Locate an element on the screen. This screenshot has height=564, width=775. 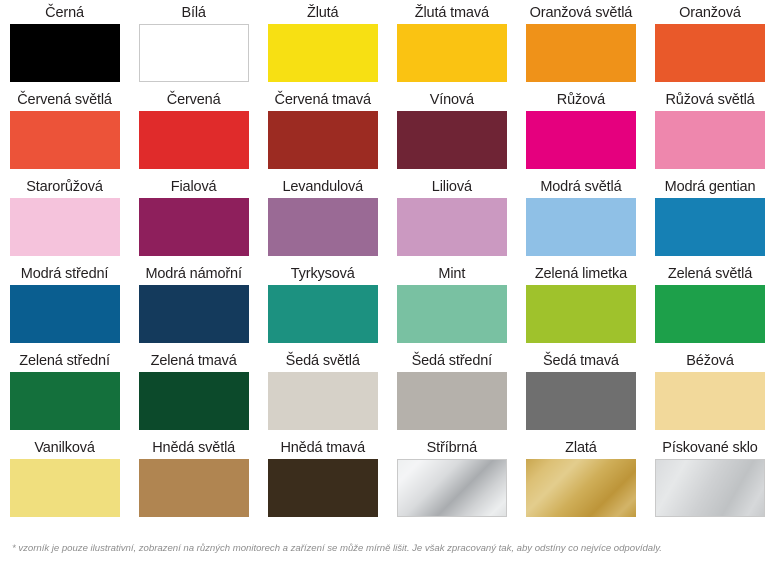
swatch-chip-modra-namorni is located at coordinates (193, 314).